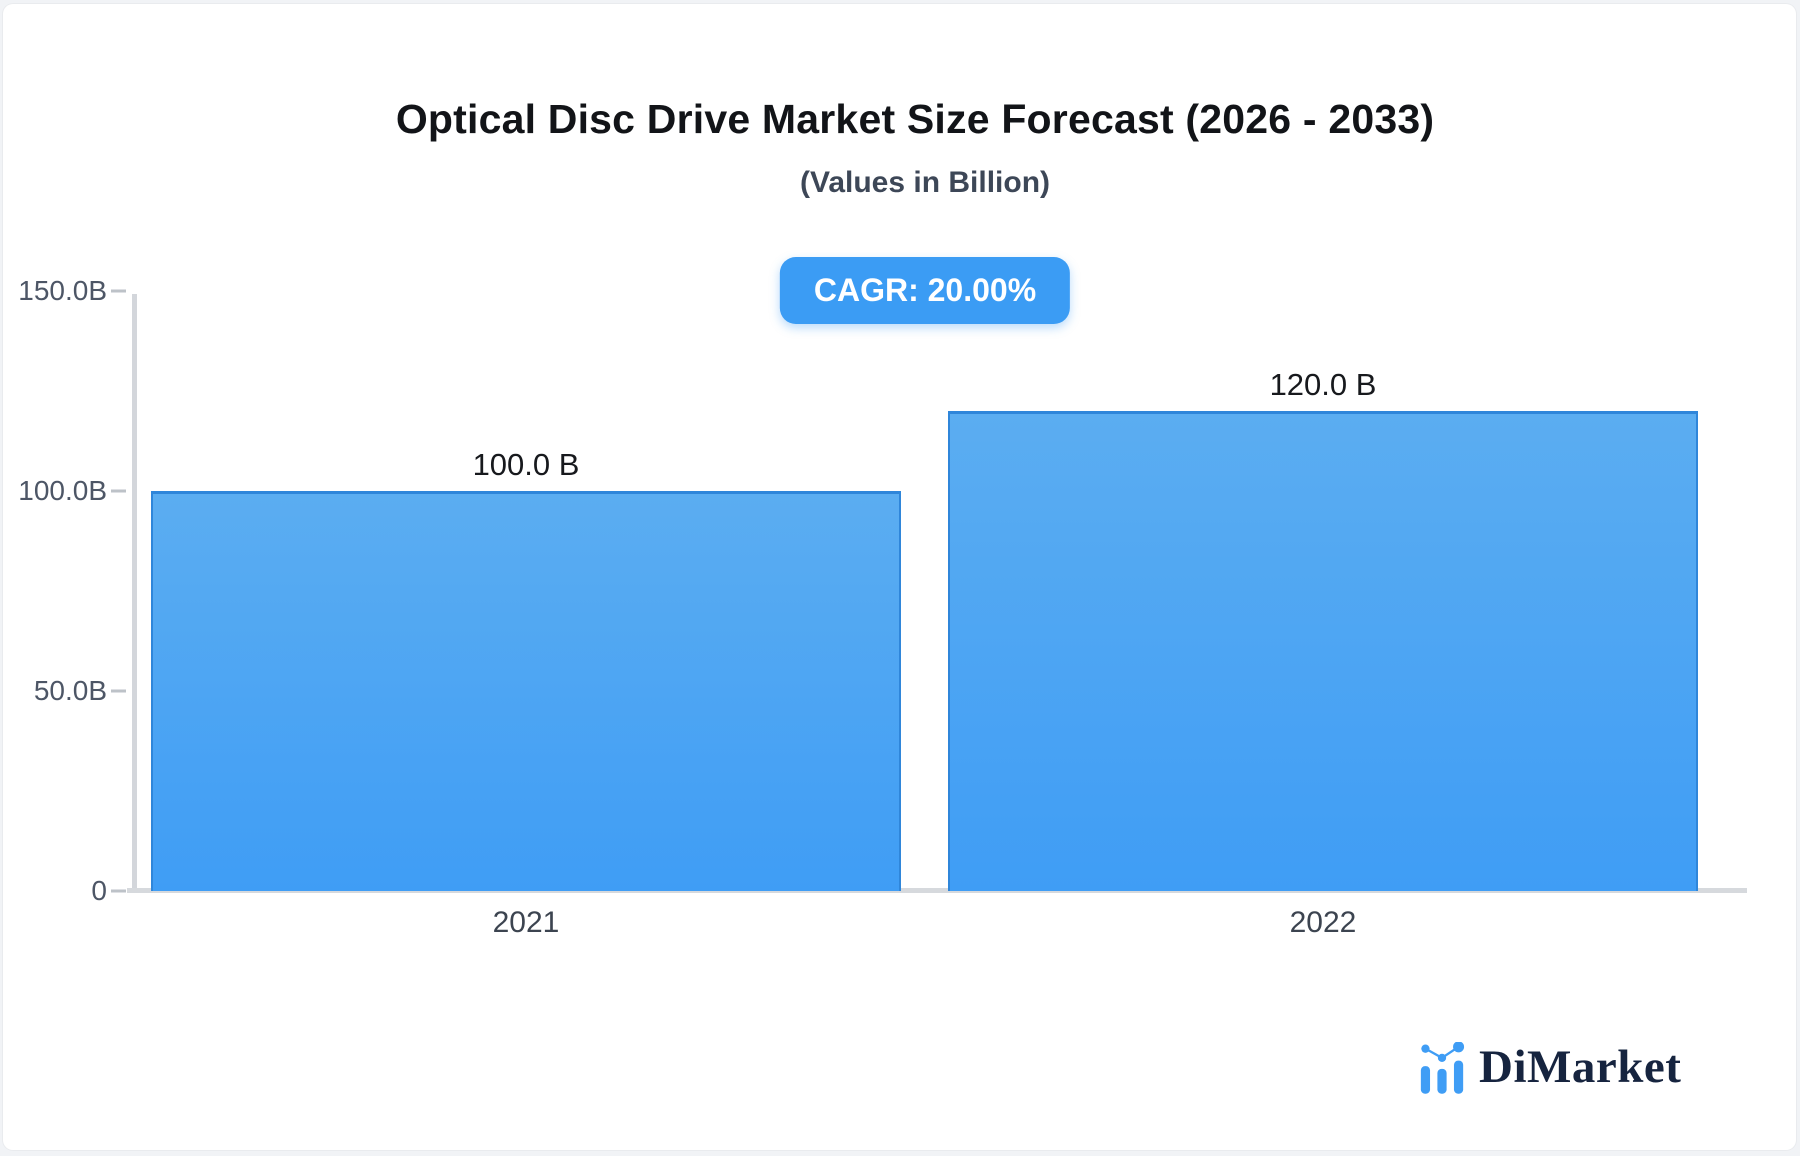  Describe the element at coordinates (526, 691) in the screenshot. I see `bar` at that location.